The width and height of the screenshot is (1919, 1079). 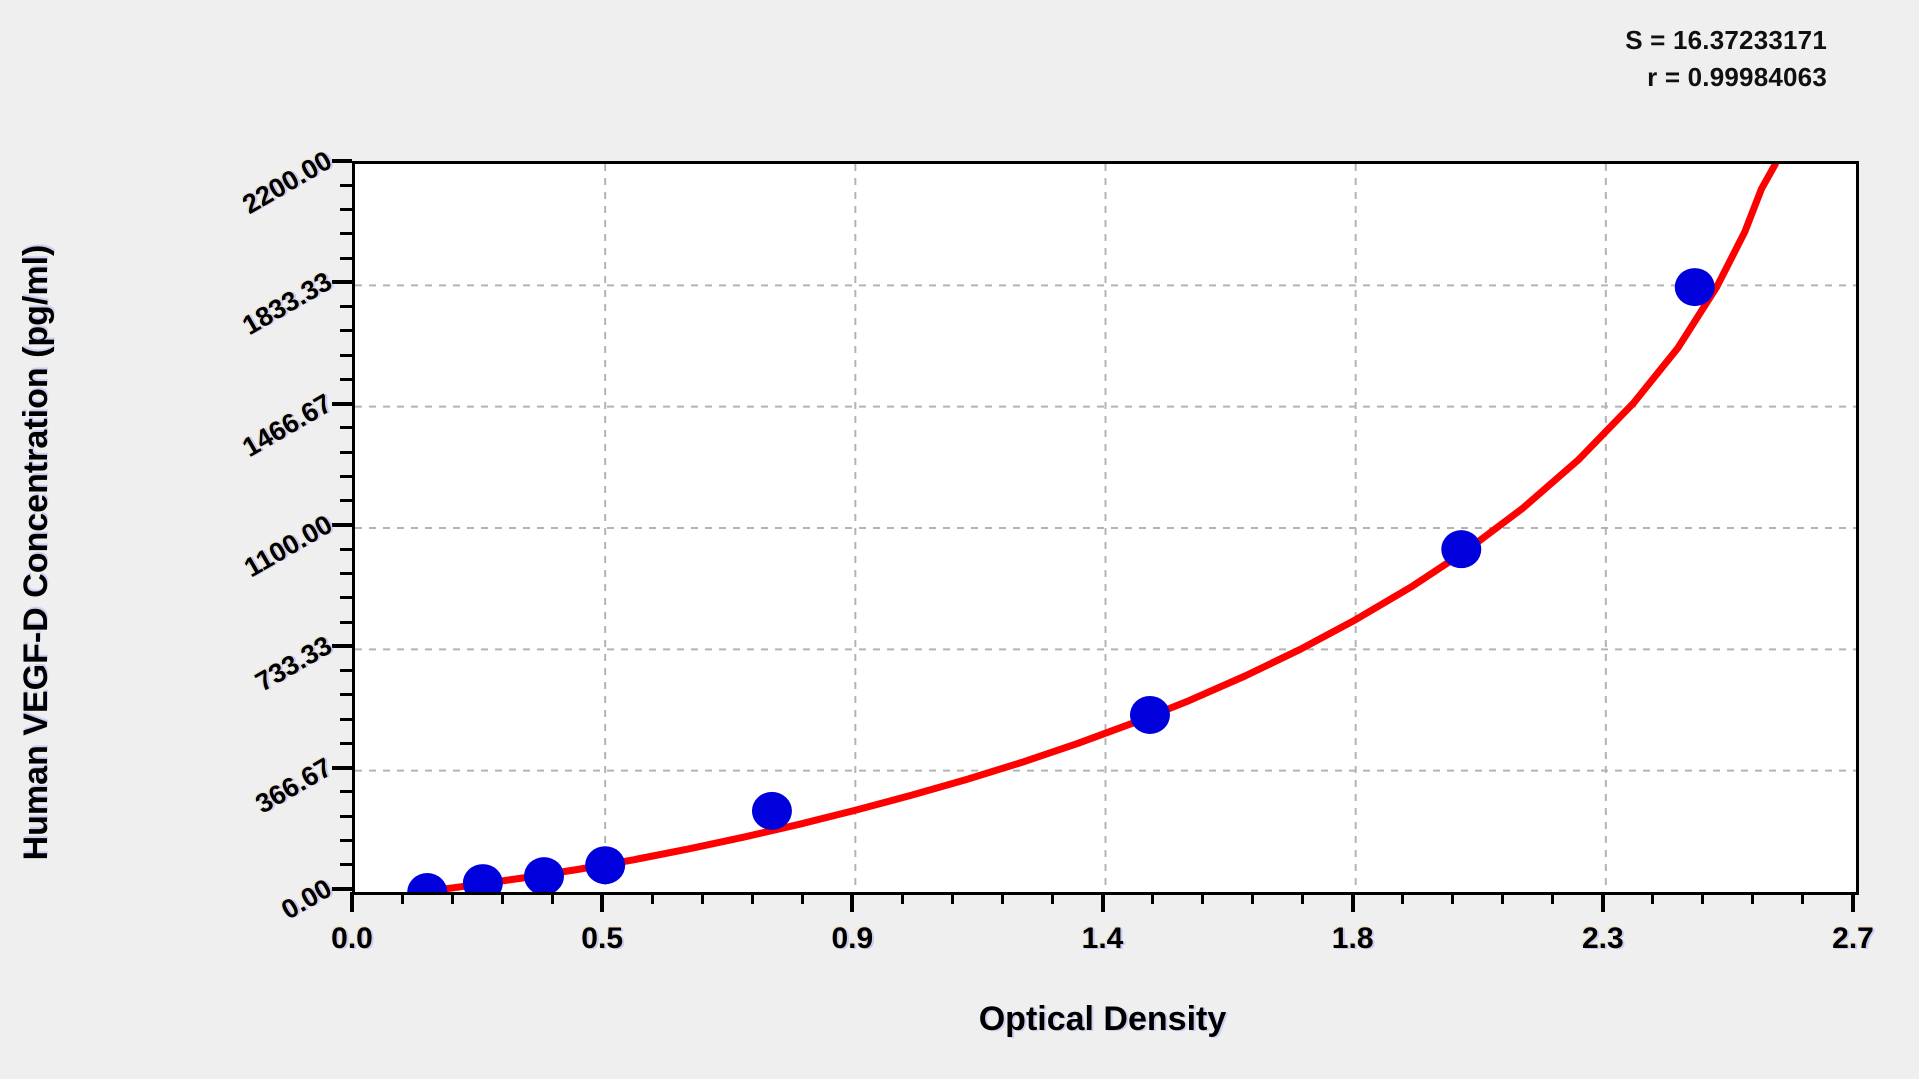 What do you see at coordinates (1602, 938) in the screenshot?
I see `x-tick-label: 2.3` at bounding box center [1602, 938].